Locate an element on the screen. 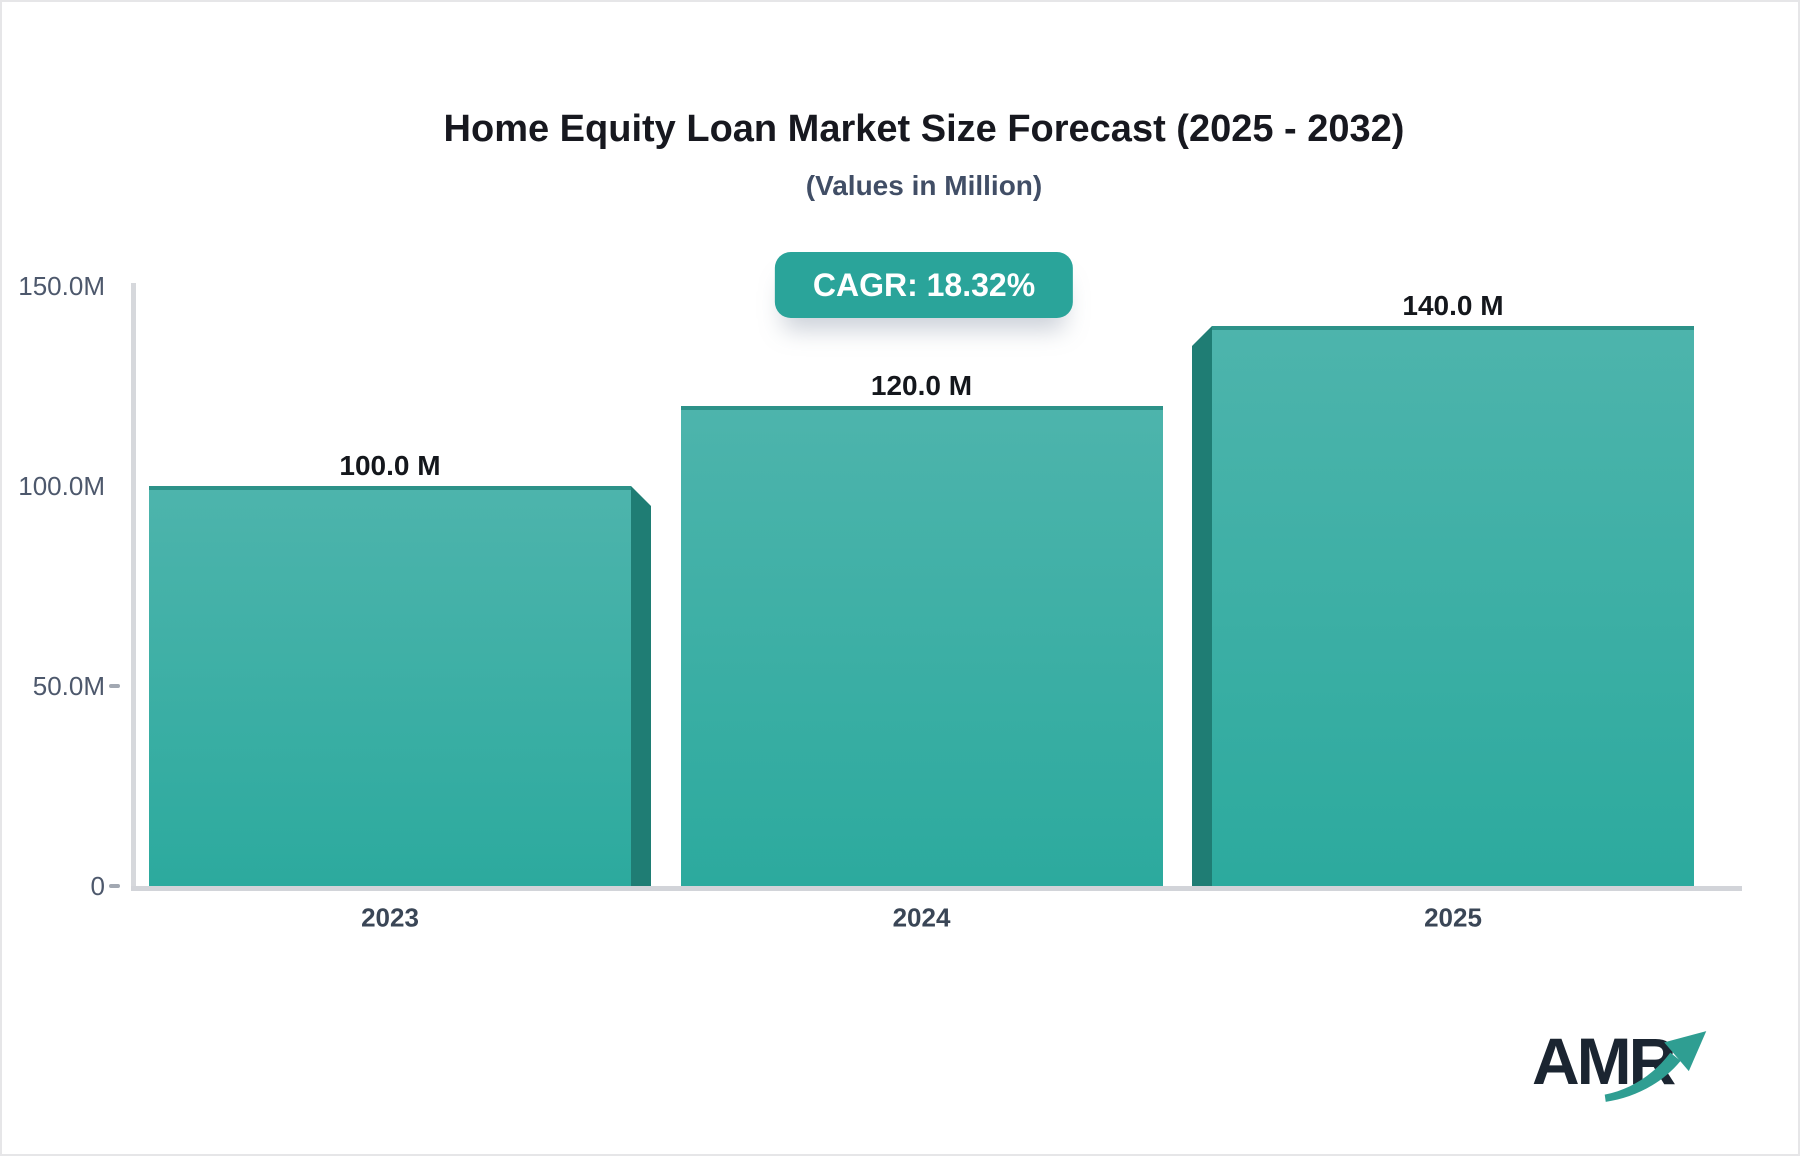 This screenshot has width=1800, height=1156. amr-logo: AMR is located at coordinates (1624, 1069).